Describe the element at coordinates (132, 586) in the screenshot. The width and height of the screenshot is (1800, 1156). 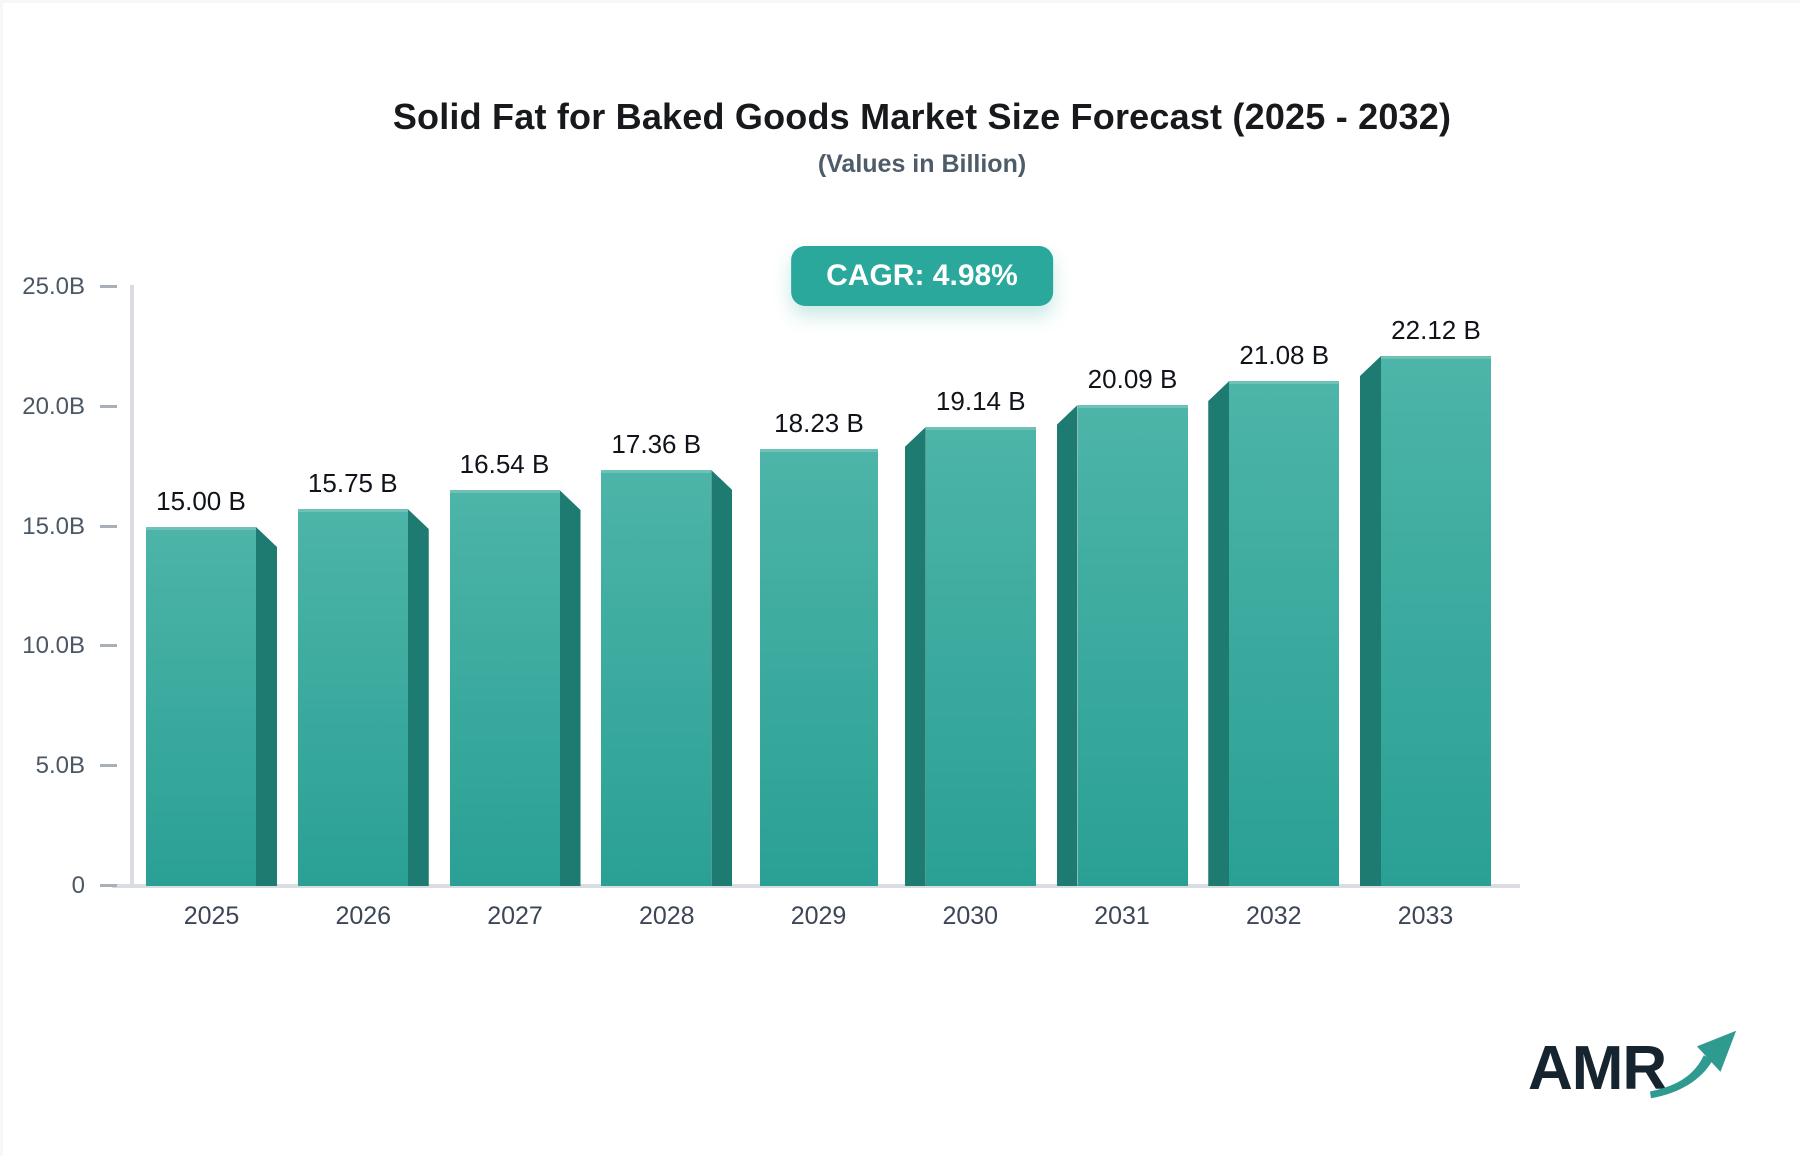
I see `y-axis-line` at that location.